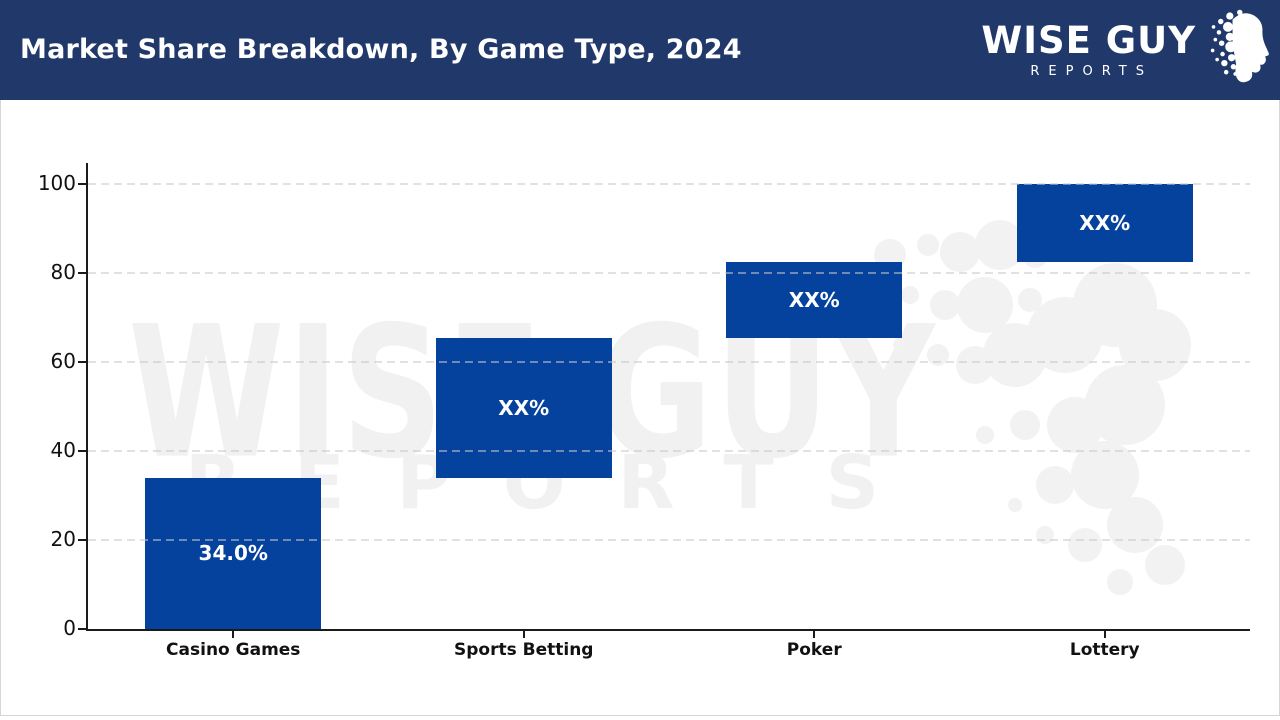 This screenshot has height=720, width=1280. What do you see at coordinates (233, 650) in the screenshot?
I see `x-category-label: Casino Games` at bounding box center [233, 650].